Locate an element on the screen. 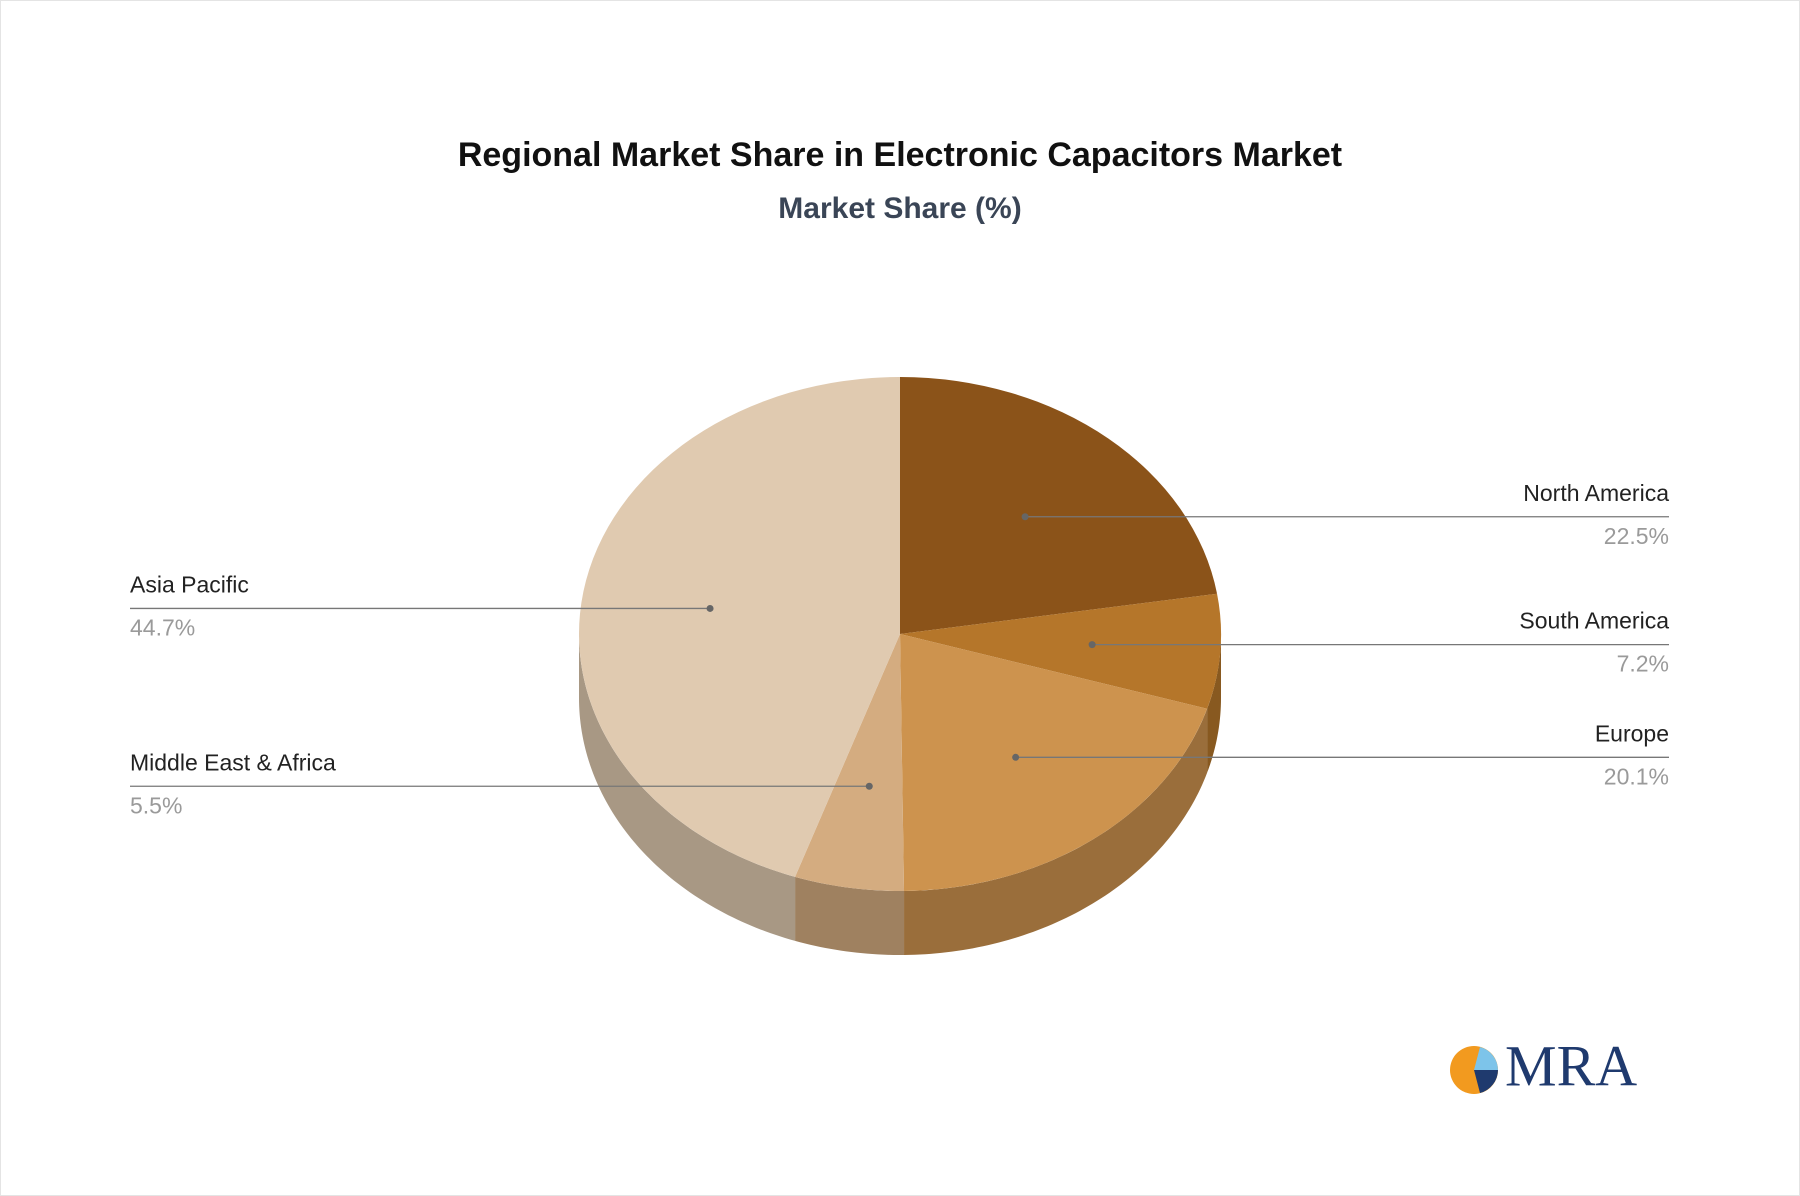 The width and height of the screenshot is (1800, 1196). legend-label: Asia Pacific is located at coordinates (189, 585).